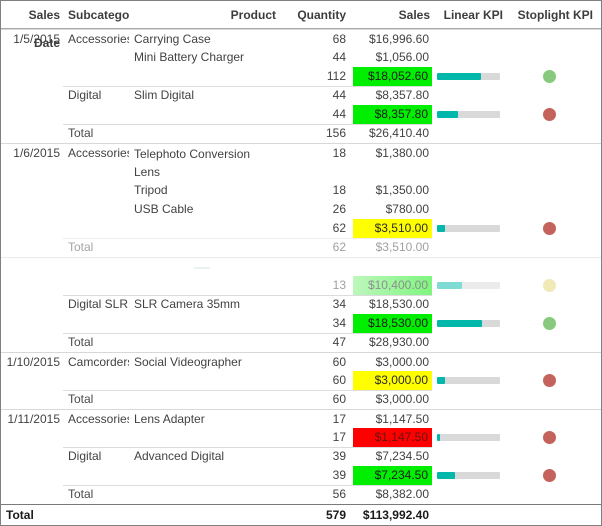  I want to click on quantity-cell, so click(314, 267).